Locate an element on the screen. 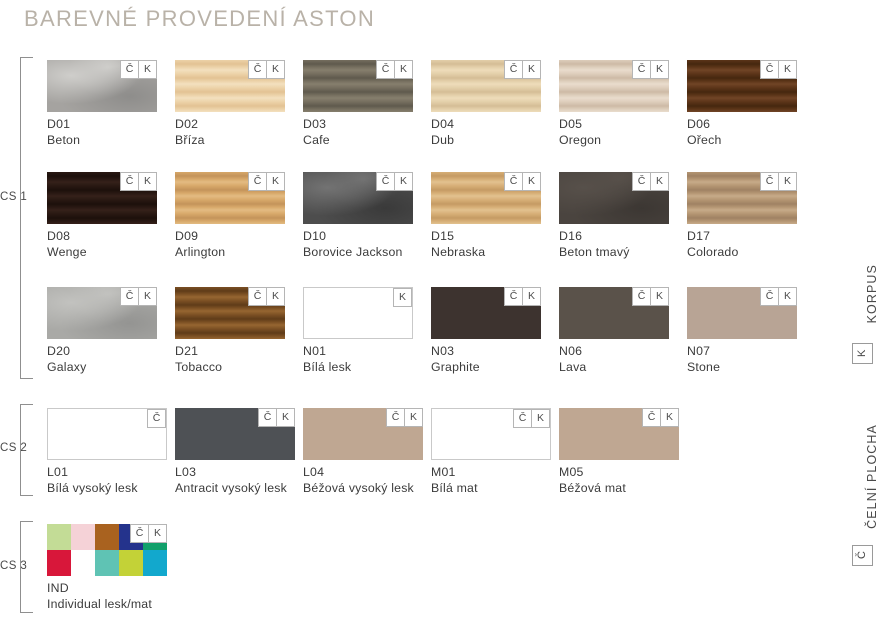 The height and width of the screenshot is (622, 883). swatch-code: N03 is located at coordinates (443, 351).